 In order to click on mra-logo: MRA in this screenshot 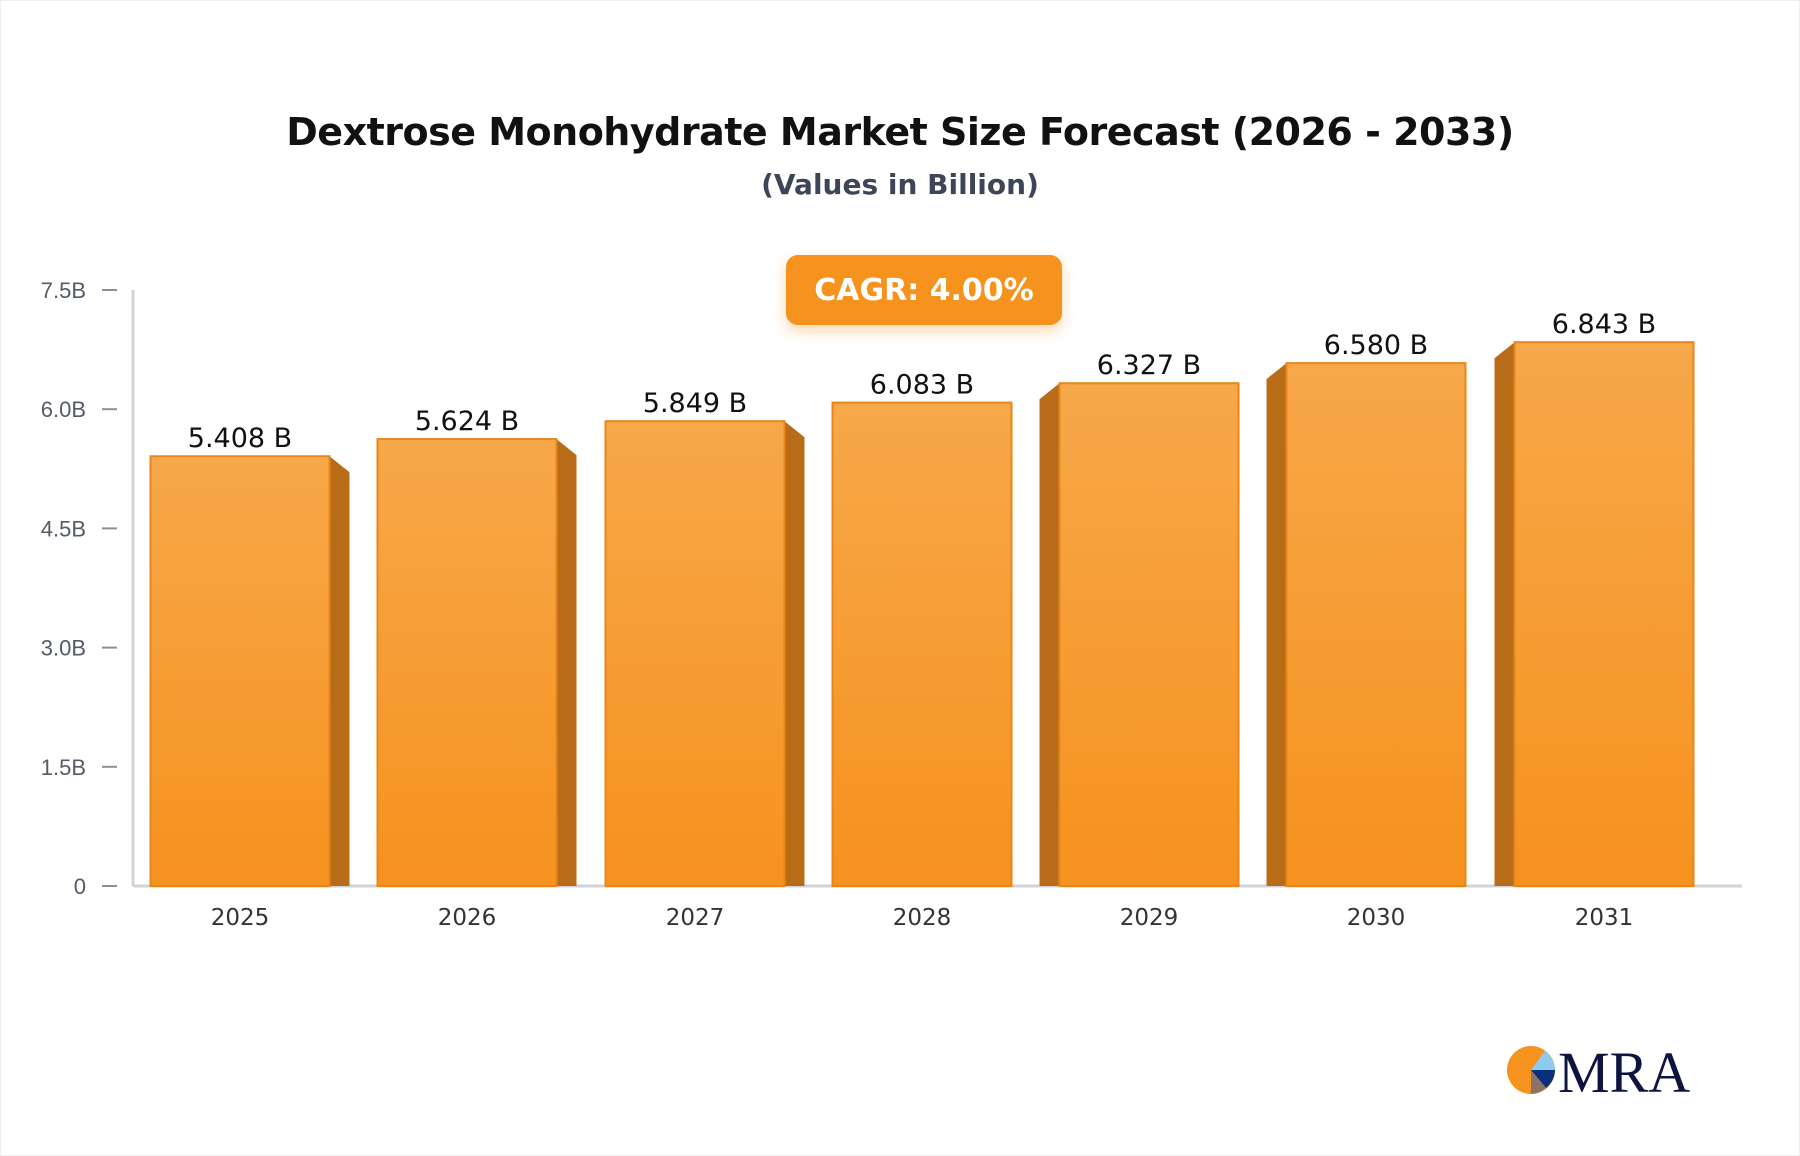, I will do `click(1601, 1070)`.